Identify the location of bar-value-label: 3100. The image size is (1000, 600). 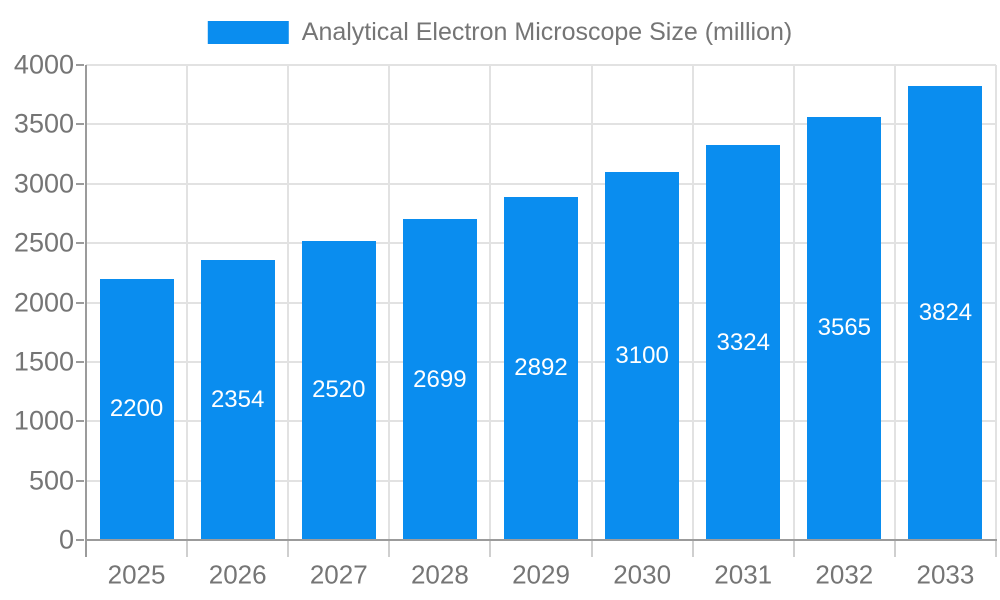
(642, 355).